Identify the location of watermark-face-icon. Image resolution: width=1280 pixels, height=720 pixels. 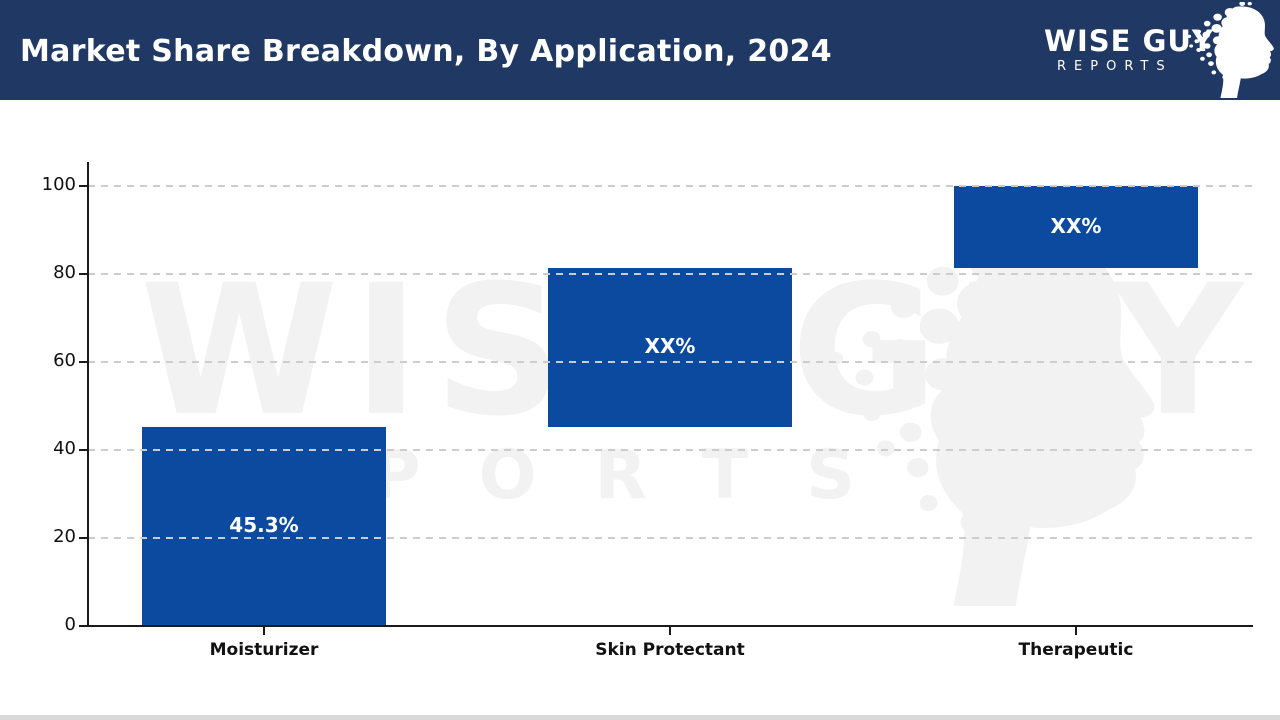
(991, 413).